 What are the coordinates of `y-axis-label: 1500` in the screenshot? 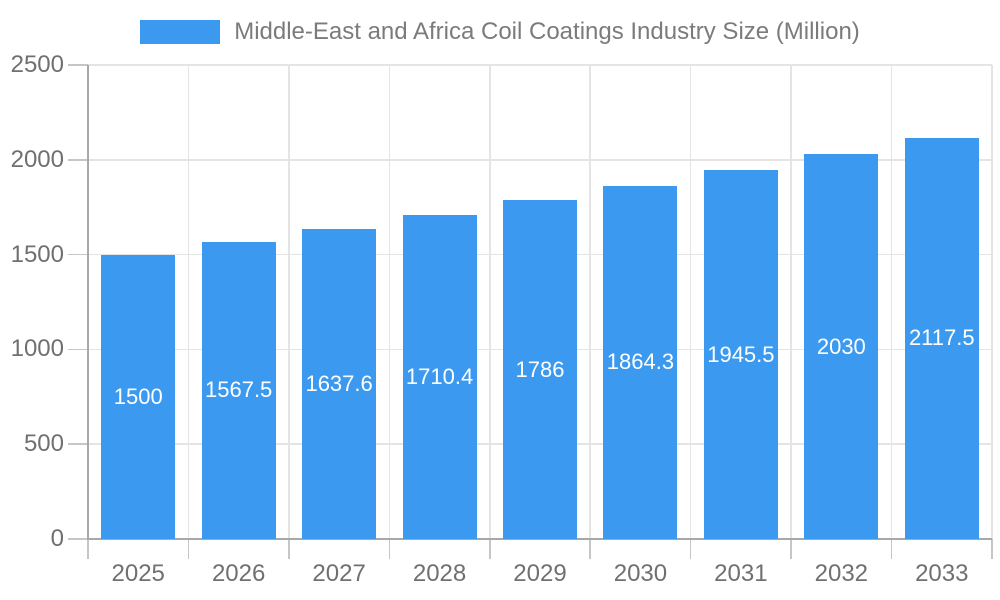 It's located at (37, 254).